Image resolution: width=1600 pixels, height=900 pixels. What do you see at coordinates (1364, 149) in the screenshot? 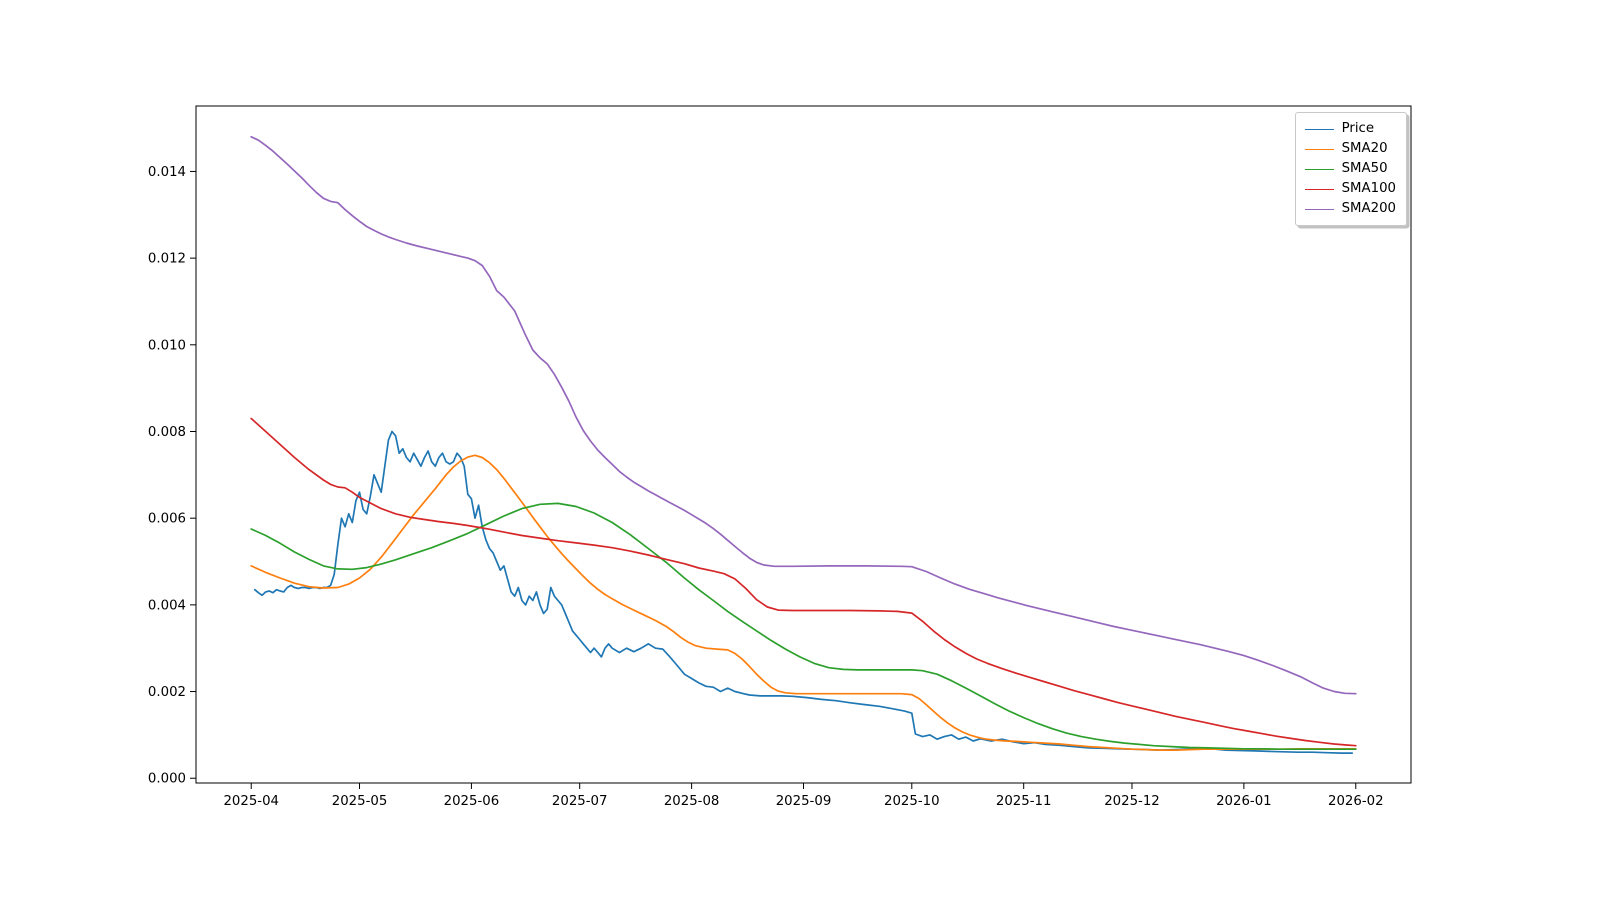
I see `legend-label-sma20: SMA20` at bounding box center [1364, 149].